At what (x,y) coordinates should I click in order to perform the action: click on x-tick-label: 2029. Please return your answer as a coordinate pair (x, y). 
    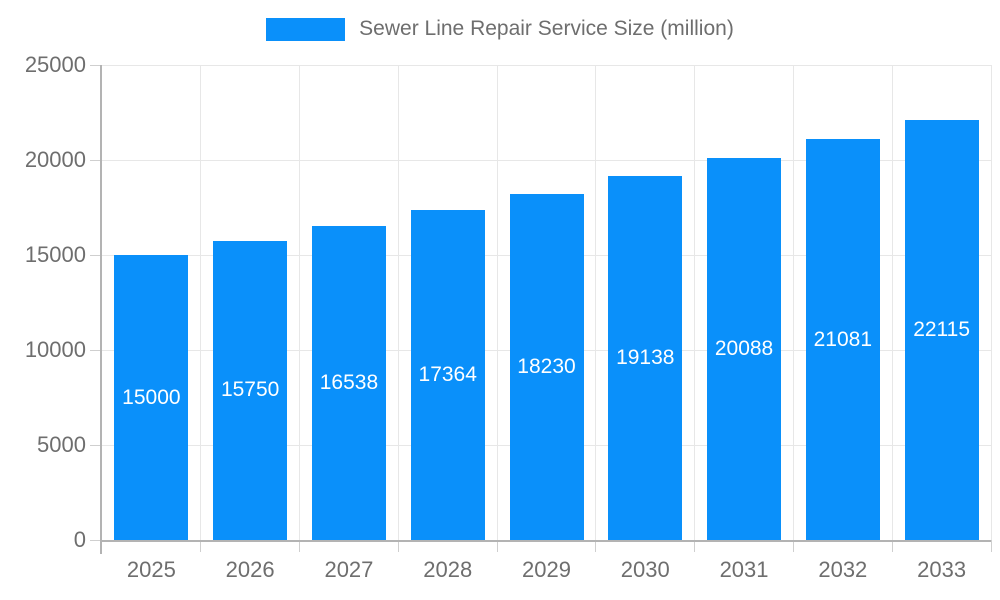
    Looking at the image, I should click on (546, 569).